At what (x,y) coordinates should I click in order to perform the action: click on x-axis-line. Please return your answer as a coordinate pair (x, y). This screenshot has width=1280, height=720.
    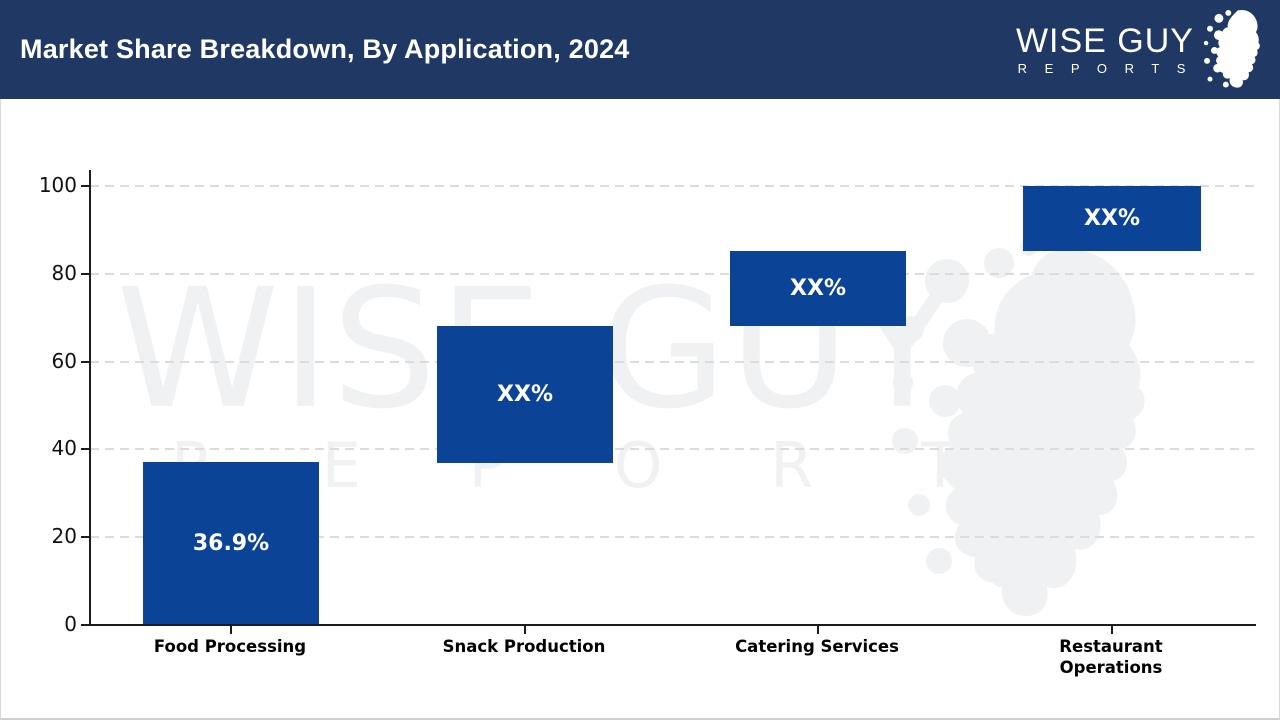
    Looking at the image, I should click on (672, 625).